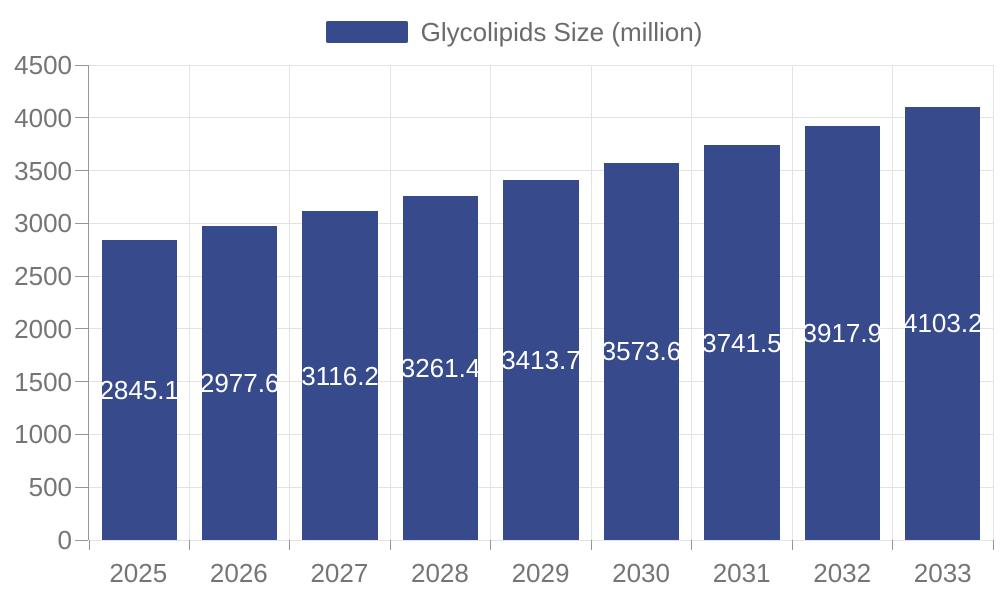  I want to click on bar-value-label: 3573.6, so click(641, 351).